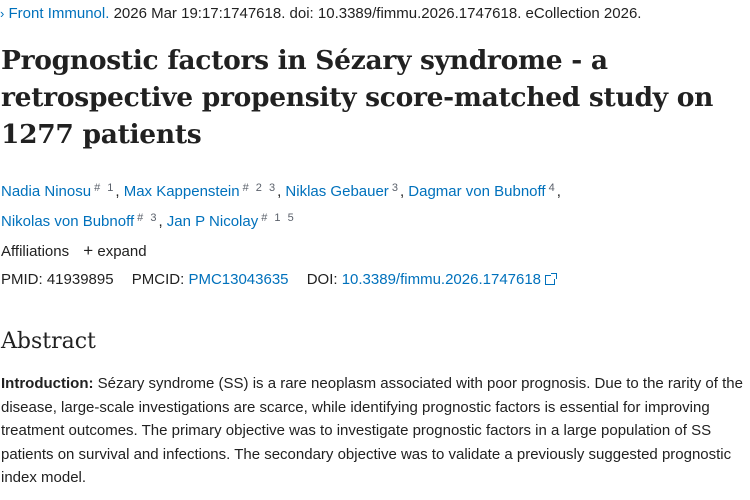  Describe the element at coordinates (2, 13) in the screenshot. I see `chevron-right-icon: ›` at that location.